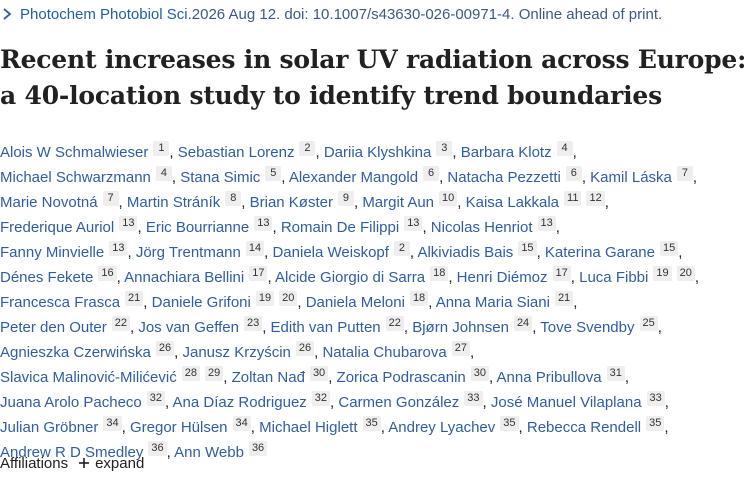  What do you see at coordinates (444, 148) in the screenshot?
I see `affiliation-ref-badge: 3` at bounding box center [444, 148].